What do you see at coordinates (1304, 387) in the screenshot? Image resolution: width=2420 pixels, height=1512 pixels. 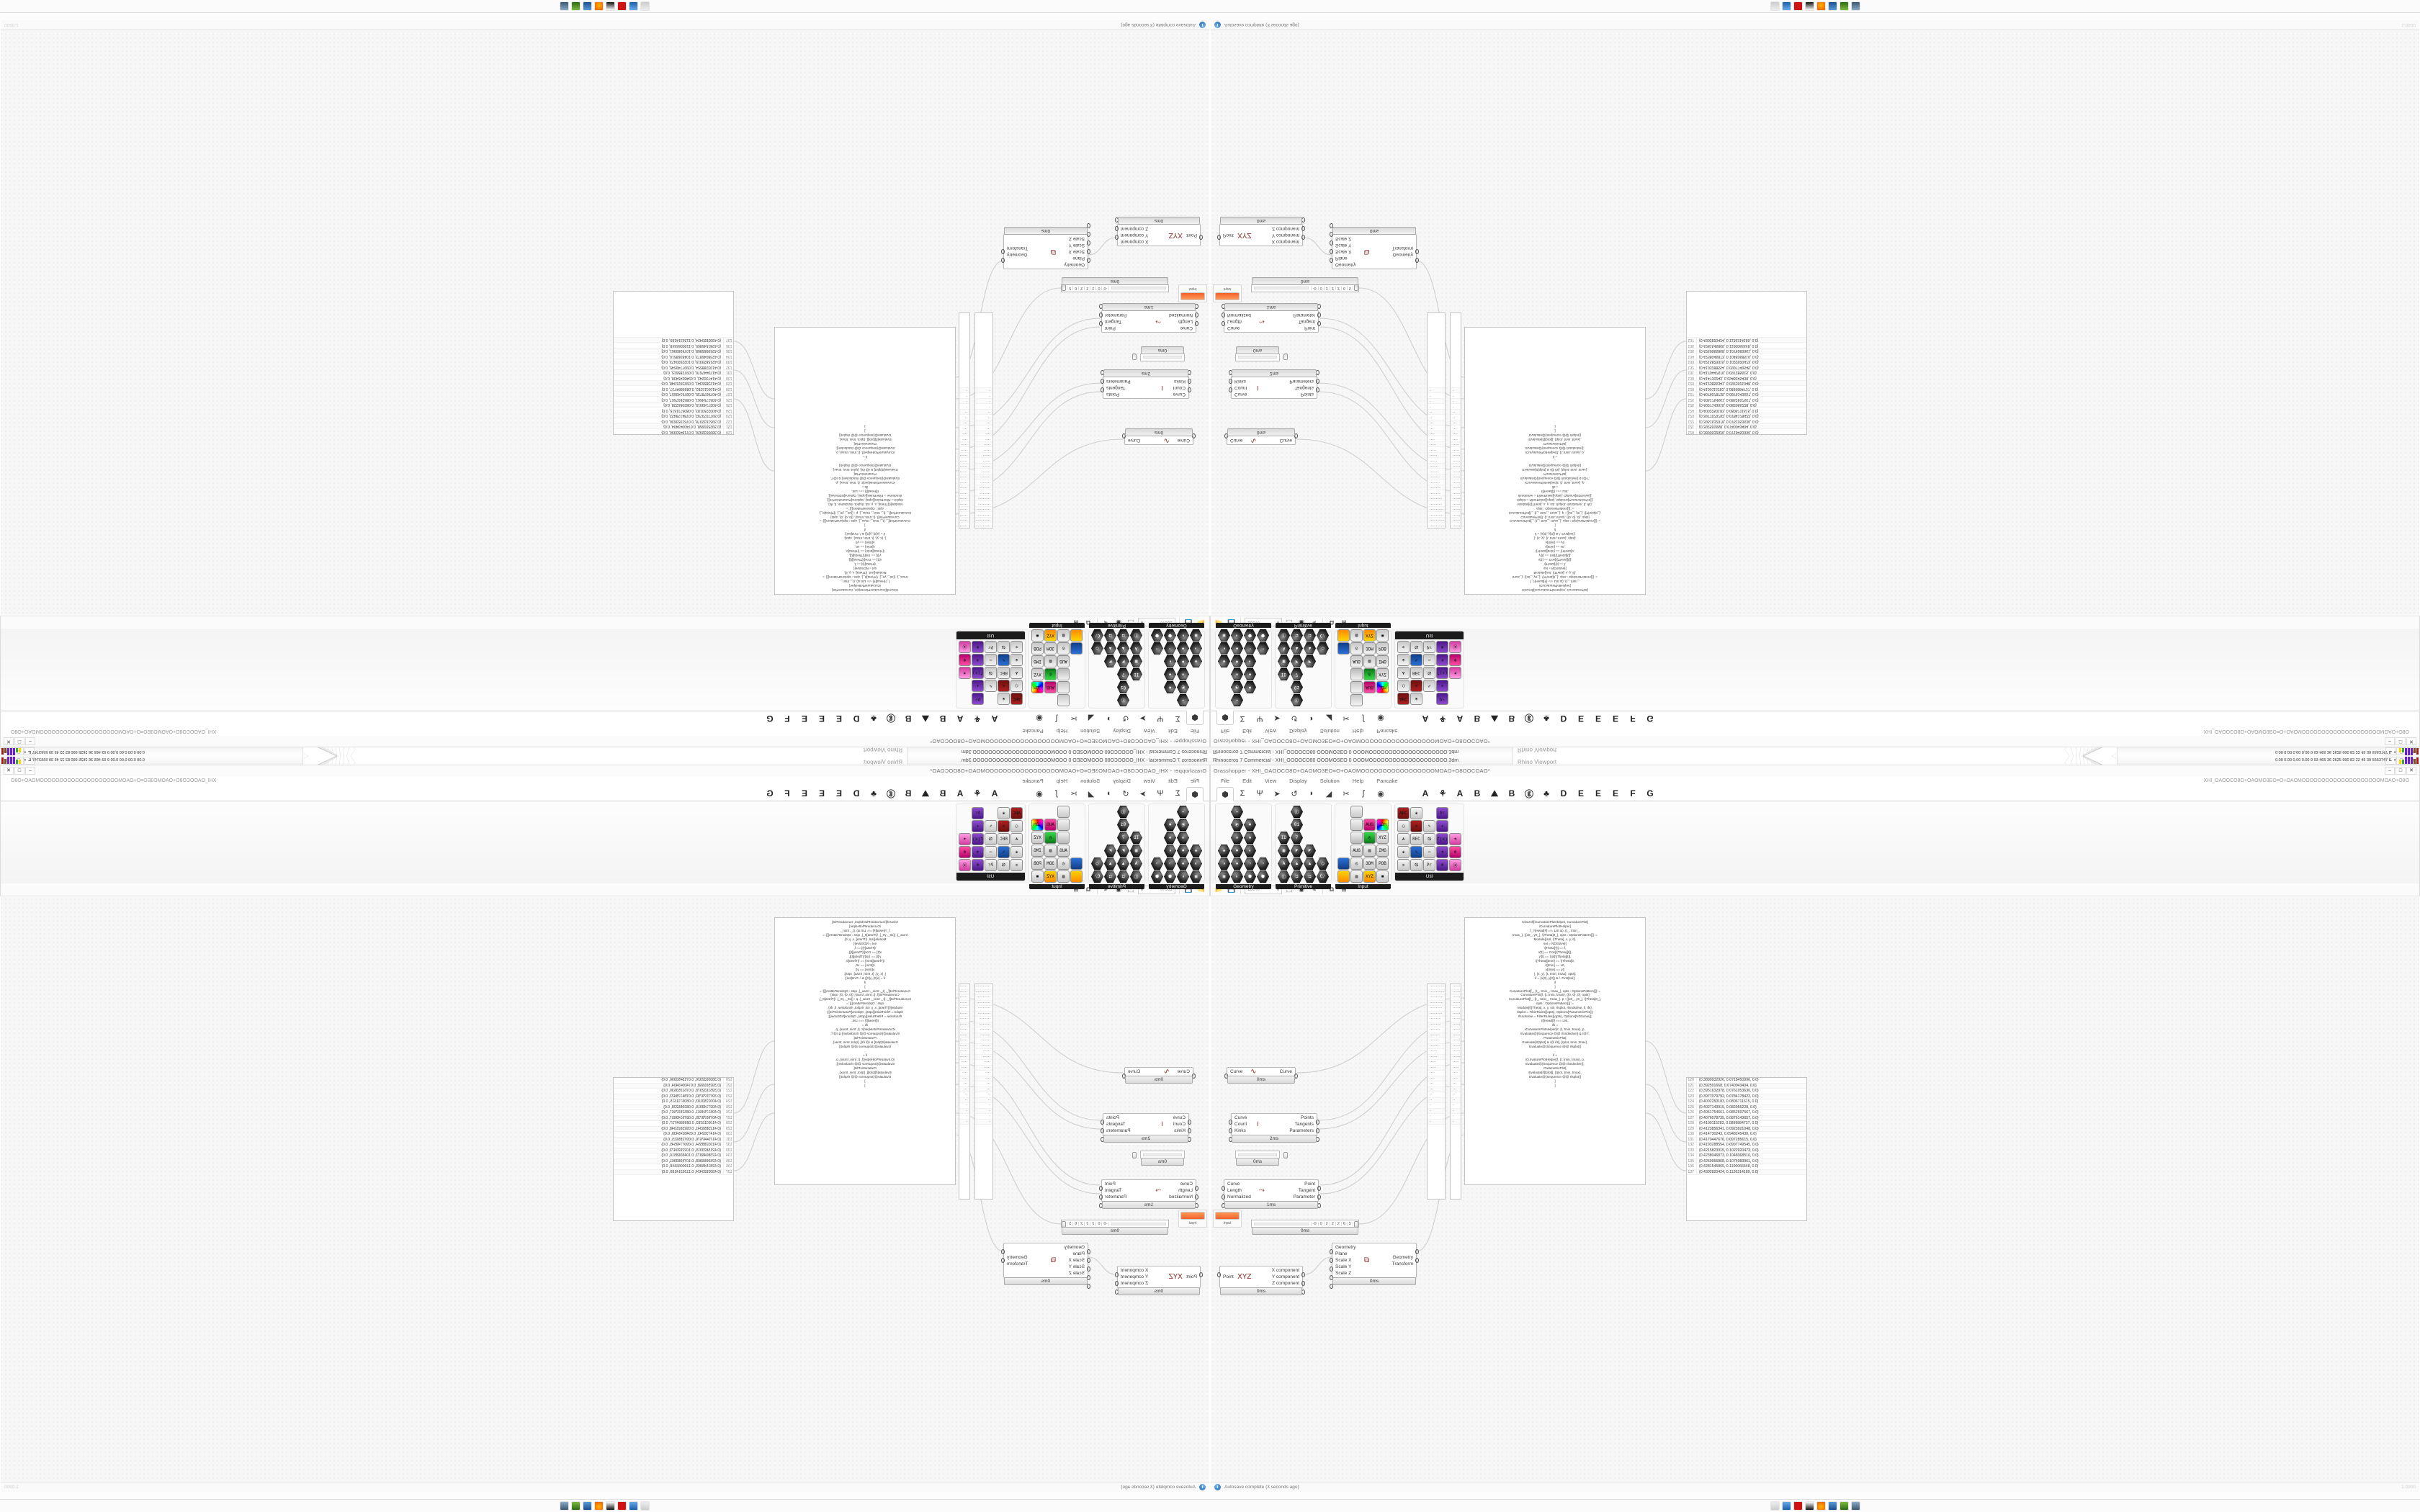 I see `output-param: Tangents` at bounding box center [1304, 387].